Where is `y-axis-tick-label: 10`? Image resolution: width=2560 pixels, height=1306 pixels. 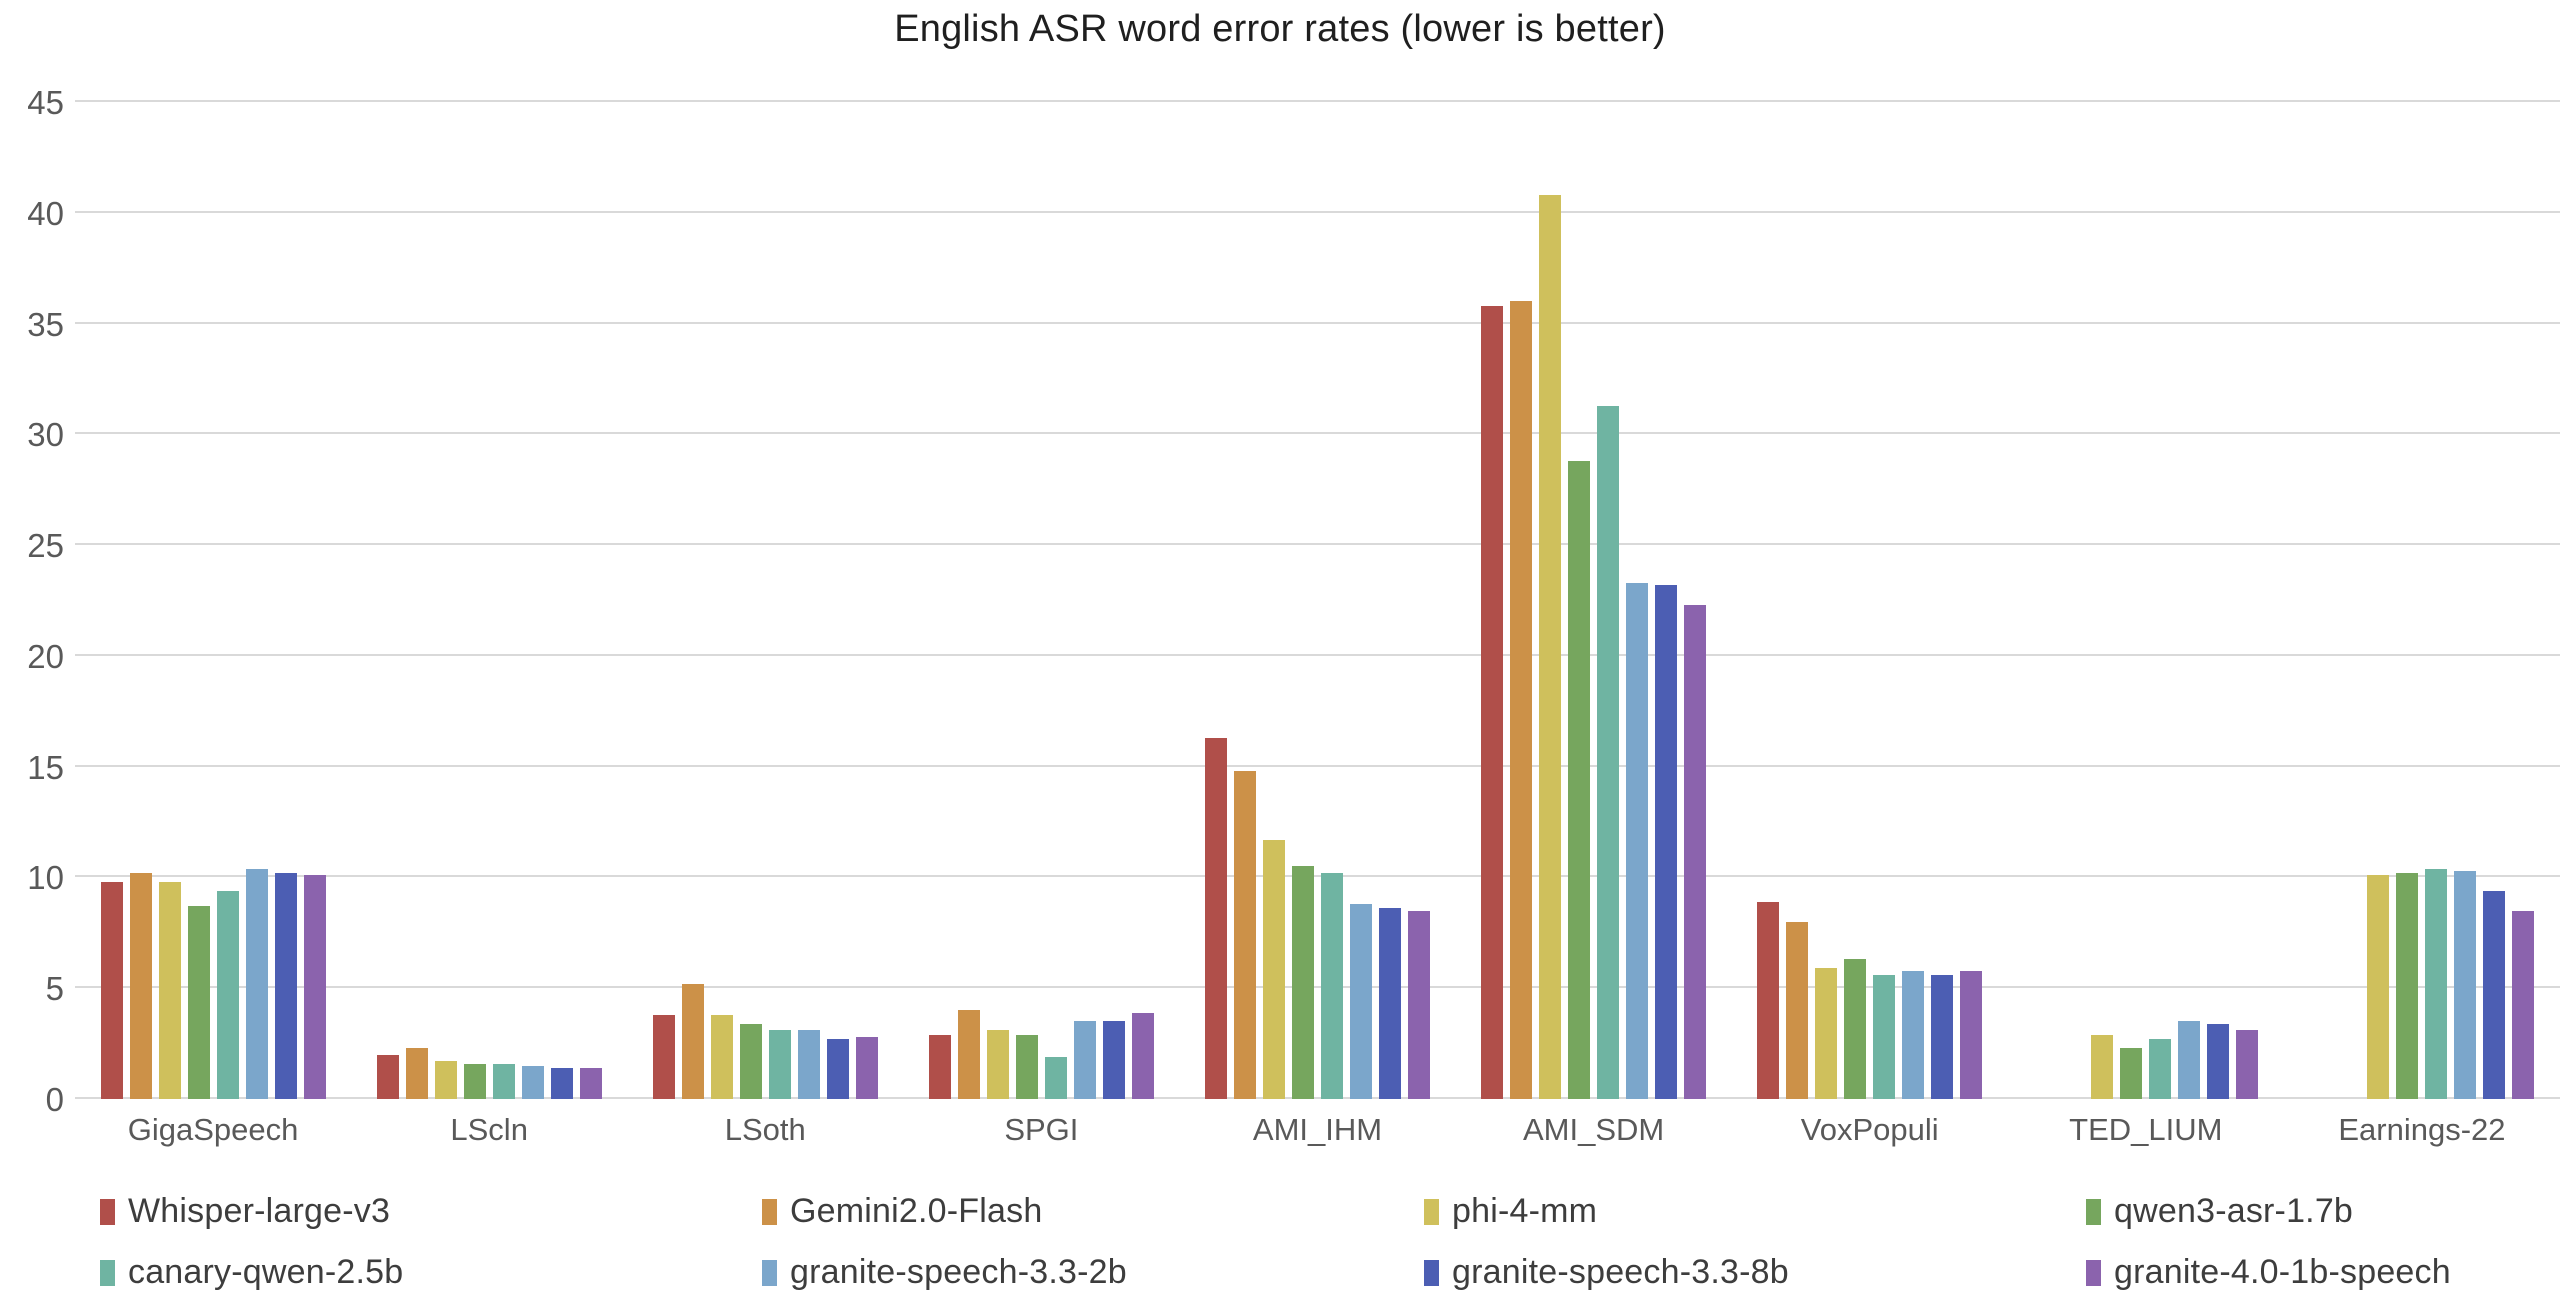
y-axis-tick-label: 10 is located at coordinates (45, 878).